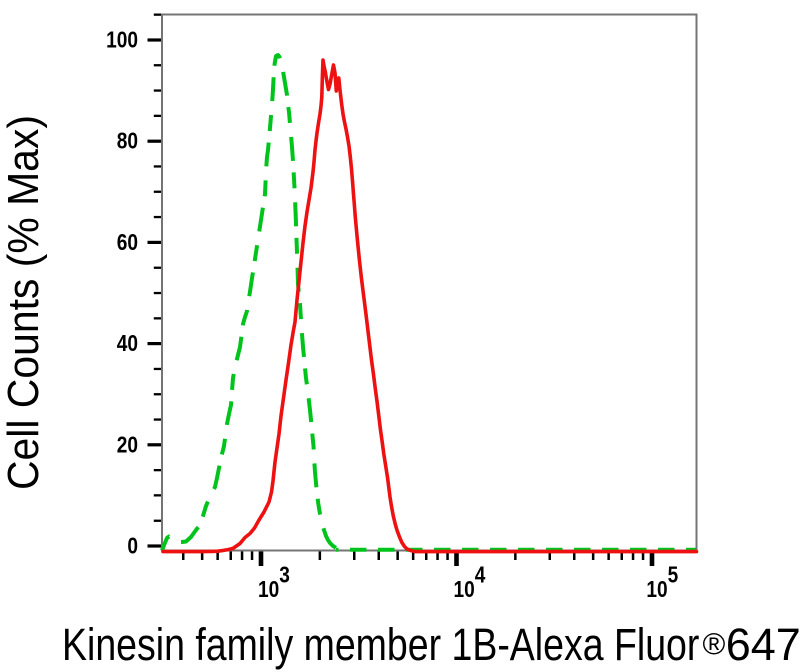 This screenshot has height=672, width=803. What do you see at coordinates (381, 645) in the screenshot?
I see `svg-text:Kinesin family member 1B-Alexa: Kinesin family member 1B-Alexa Fluor` at bounding box center [381, 645].